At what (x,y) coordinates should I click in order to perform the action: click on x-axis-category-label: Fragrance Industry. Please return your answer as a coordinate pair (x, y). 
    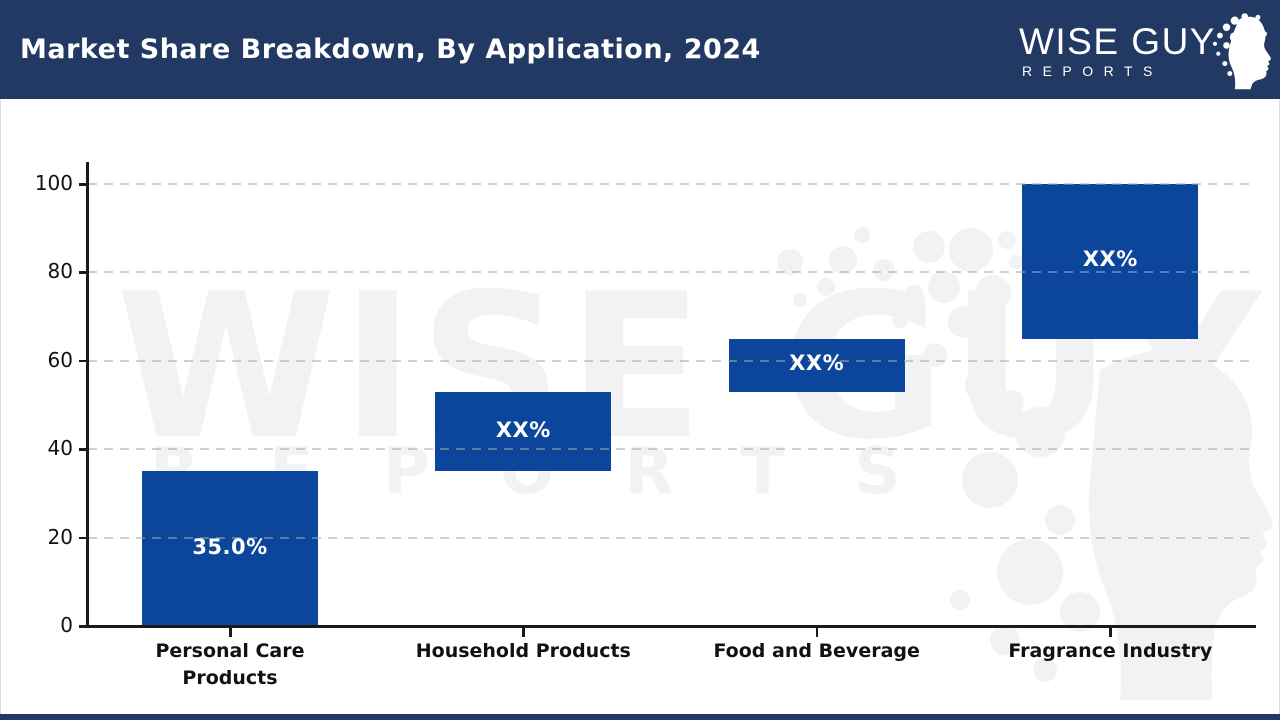
    Looking at the image, I should click on (1110, 651).